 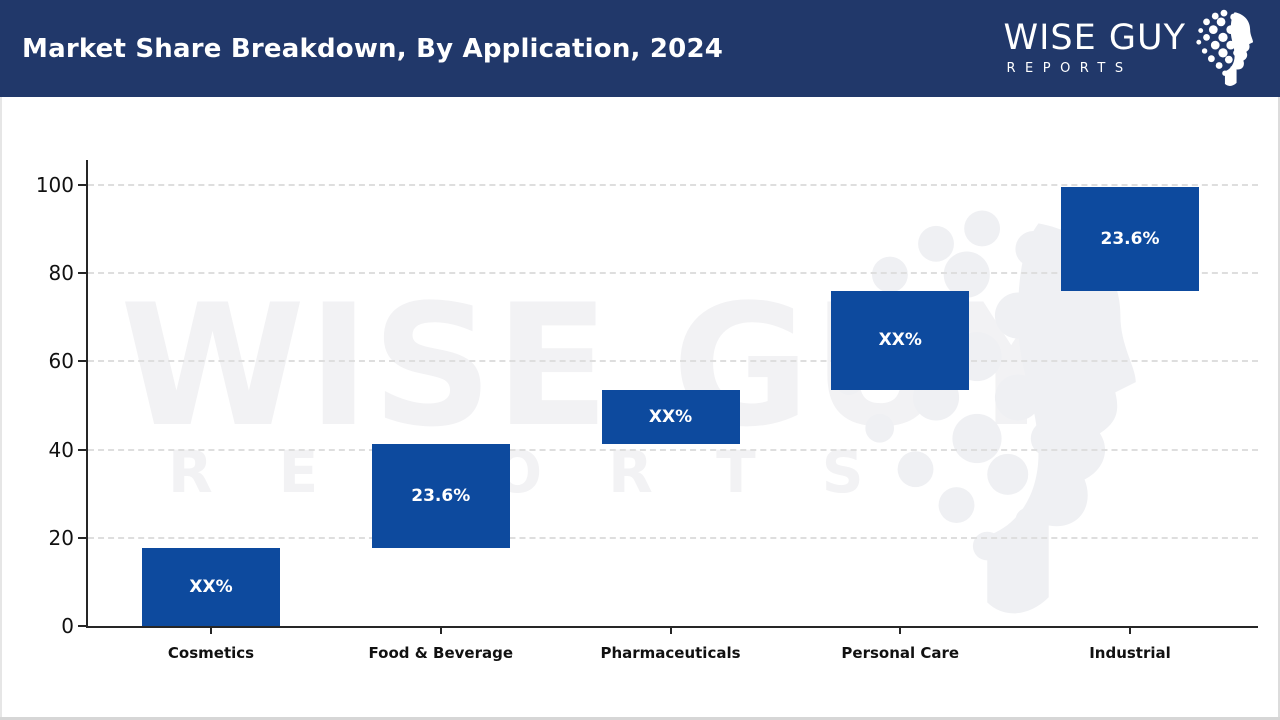 I want to click on x-axis-line, so click(x=672, y=627).